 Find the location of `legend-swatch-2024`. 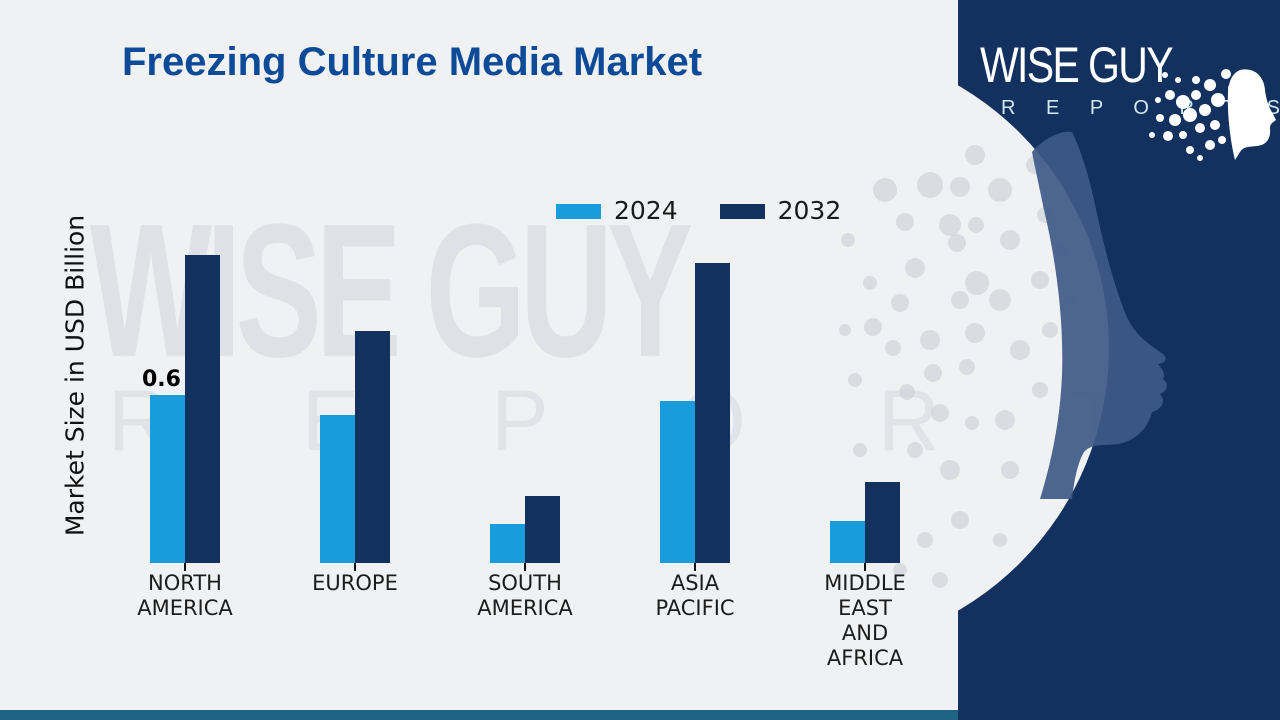

legend-swatch-2024 is located at coordinates (578, 211).